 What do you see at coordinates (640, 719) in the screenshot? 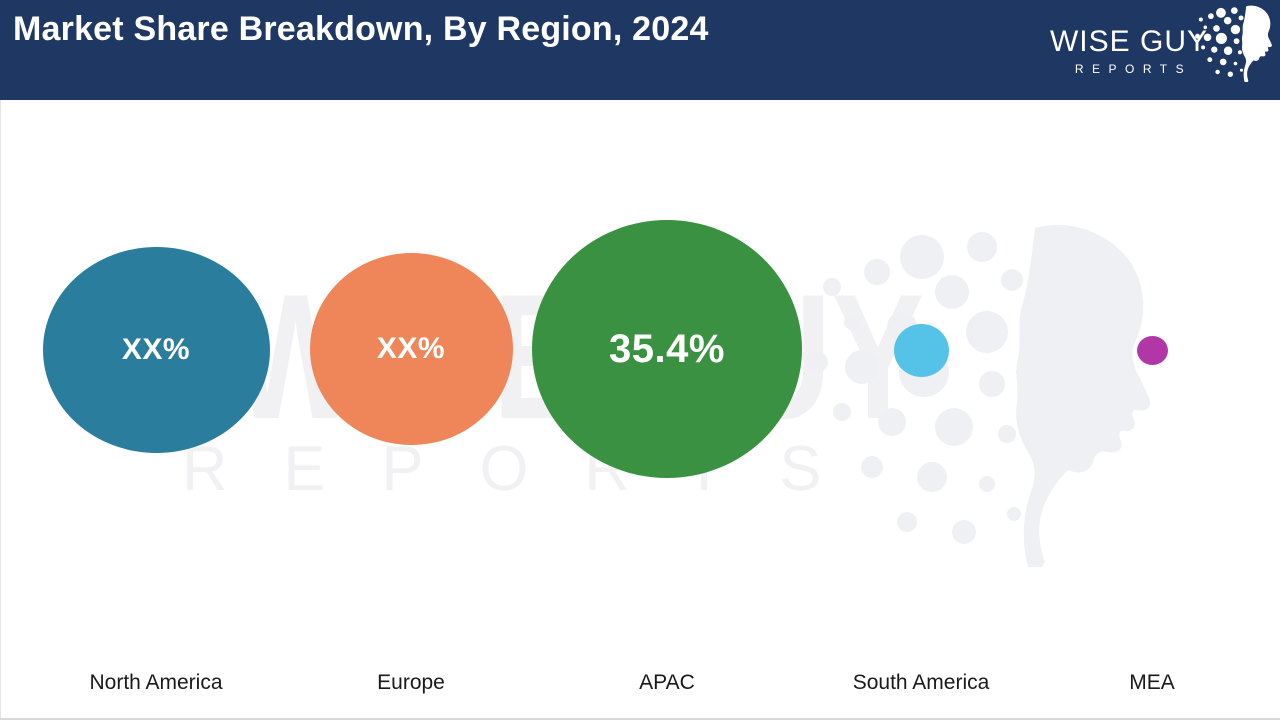
I see `bottom-edge-line` at bounding box center [640, 719].